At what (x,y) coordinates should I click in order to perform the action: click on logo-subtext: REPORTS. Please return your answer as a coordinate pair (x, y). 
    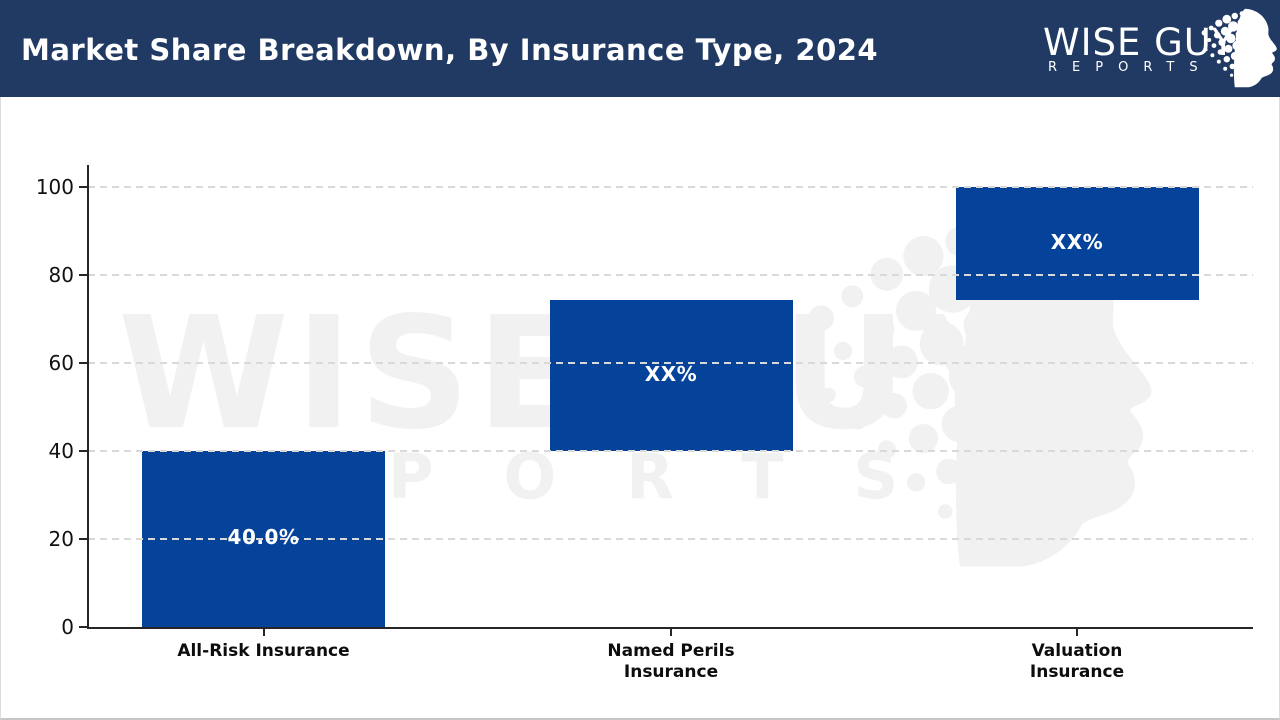
    Looking at the image, I should click on (1130, 67).